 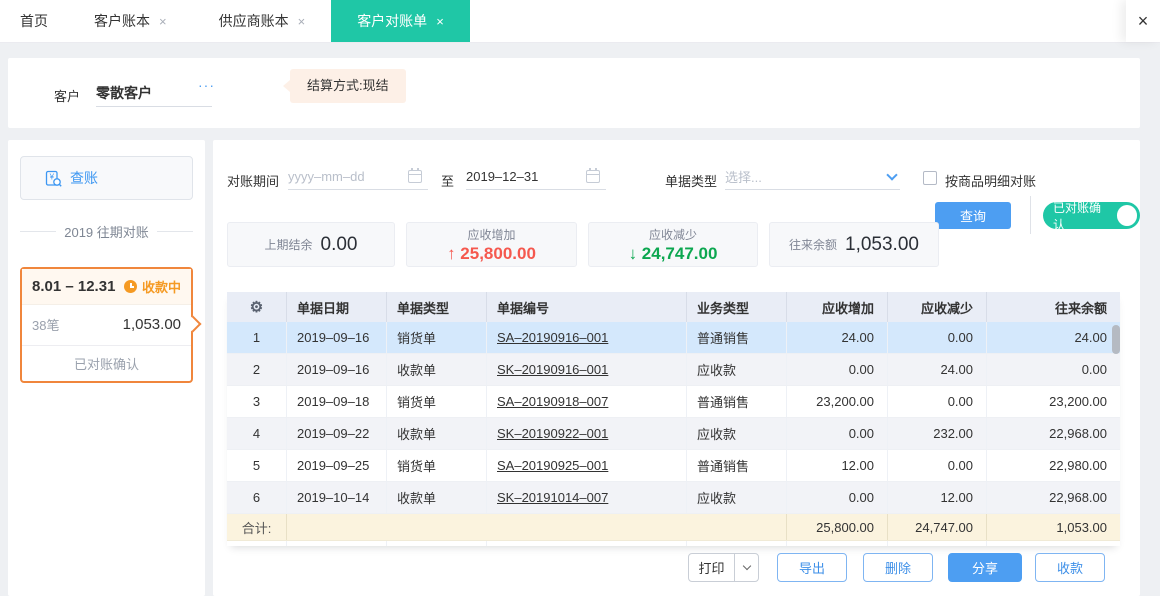 I want to click on period-amount: 1,053.00, so click(x=151, y=324).